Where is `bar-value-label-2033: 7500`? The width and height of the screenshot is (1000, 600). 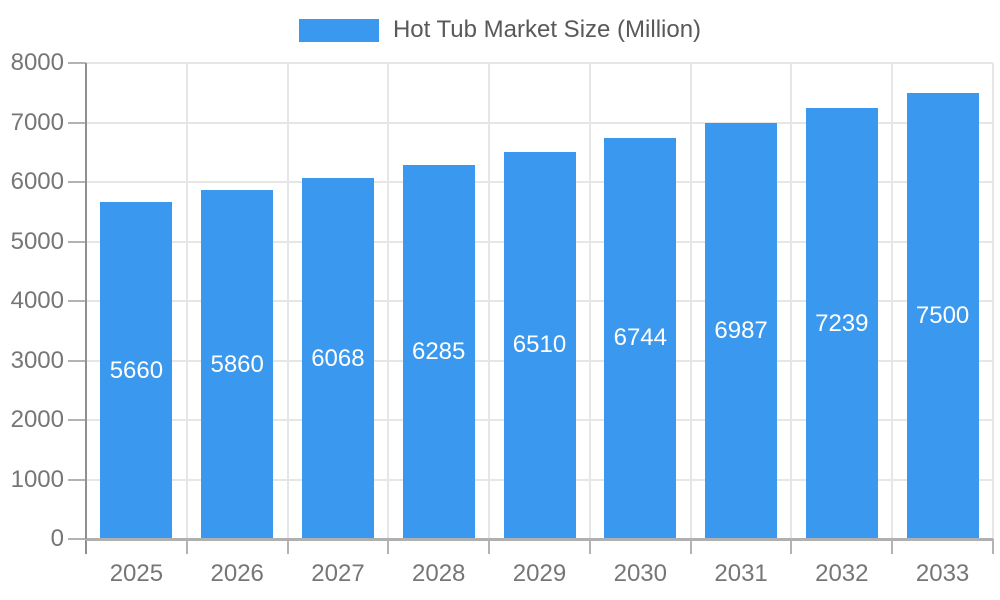 bar-value-label-2033: 7500 is located at coordinates (942, 315).